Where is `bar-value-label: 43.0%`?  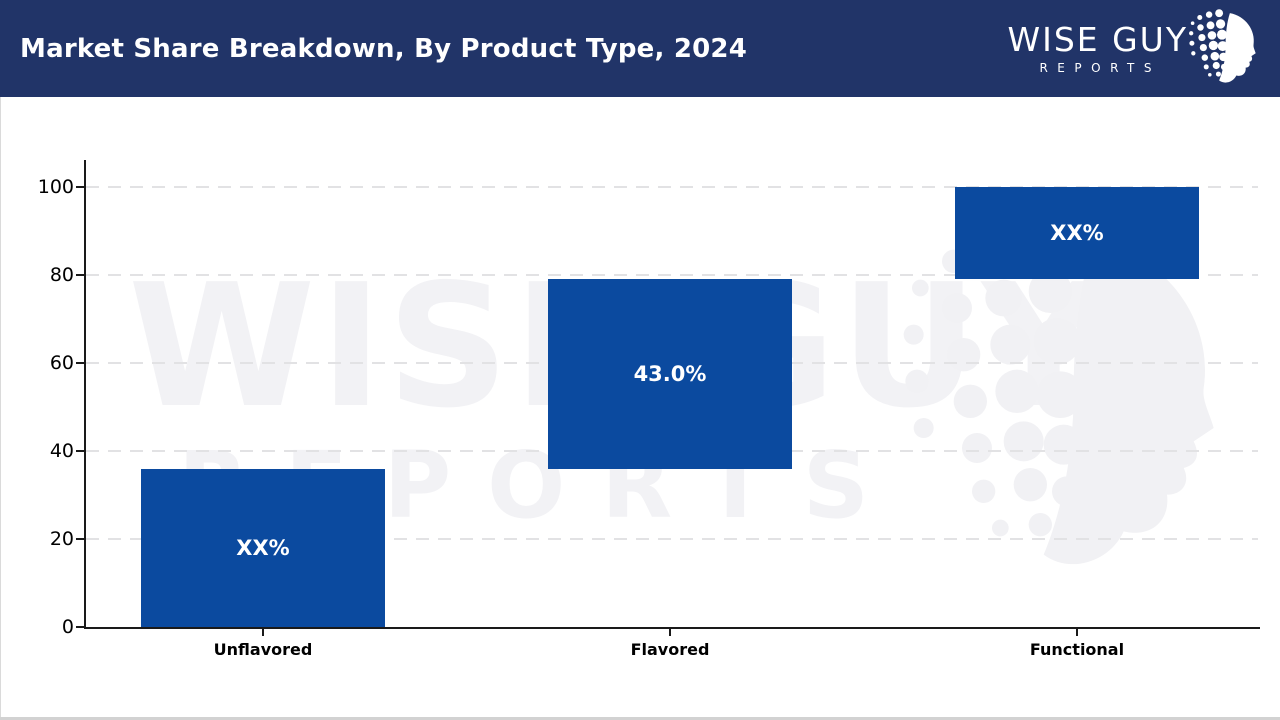
bar-value-label: 43.0% is located at coordinates (670, 373).